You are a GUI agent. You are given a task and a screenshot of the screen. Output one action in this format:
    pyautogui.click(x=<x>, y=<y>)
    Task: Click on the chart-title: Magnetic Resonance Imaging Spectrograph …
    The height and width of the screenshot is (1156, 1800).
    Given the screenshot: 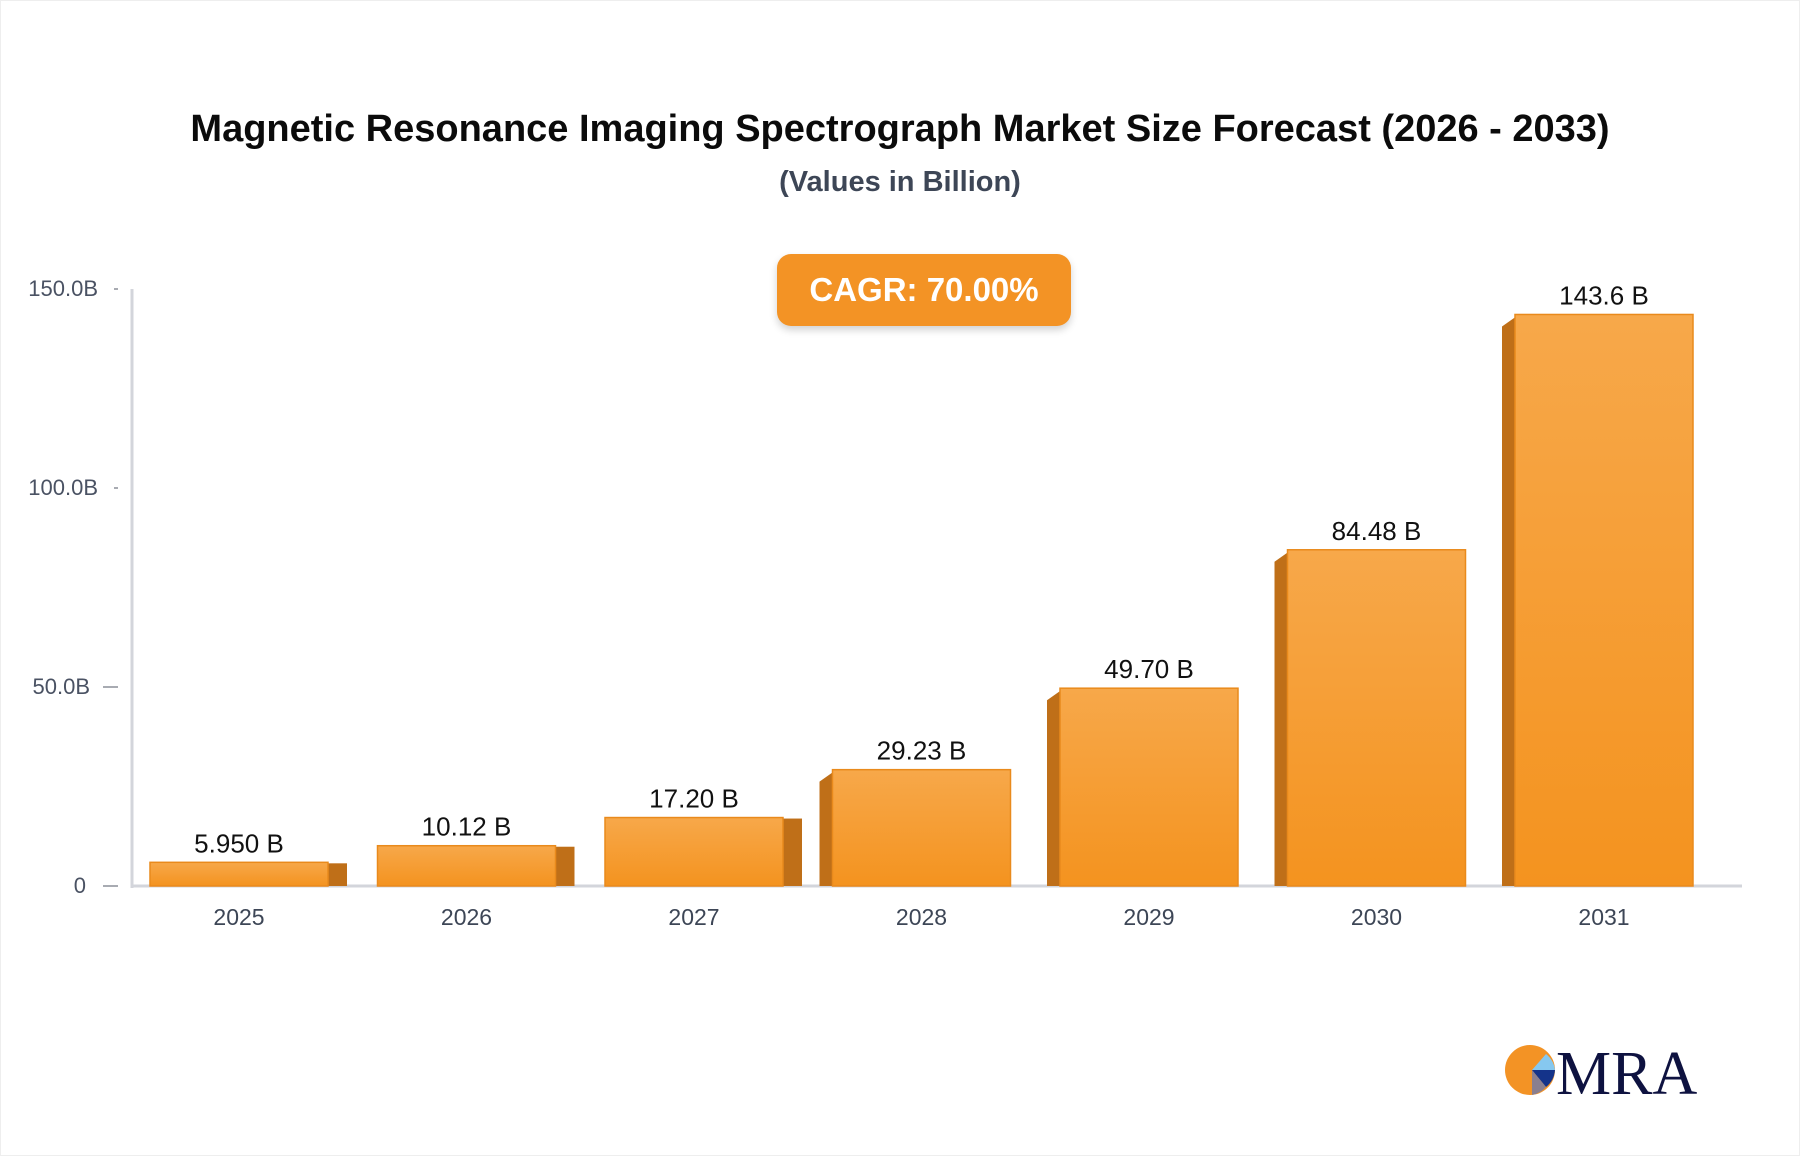 What is the action you would take?
    pyautogui.click(x=900, y=129)
    